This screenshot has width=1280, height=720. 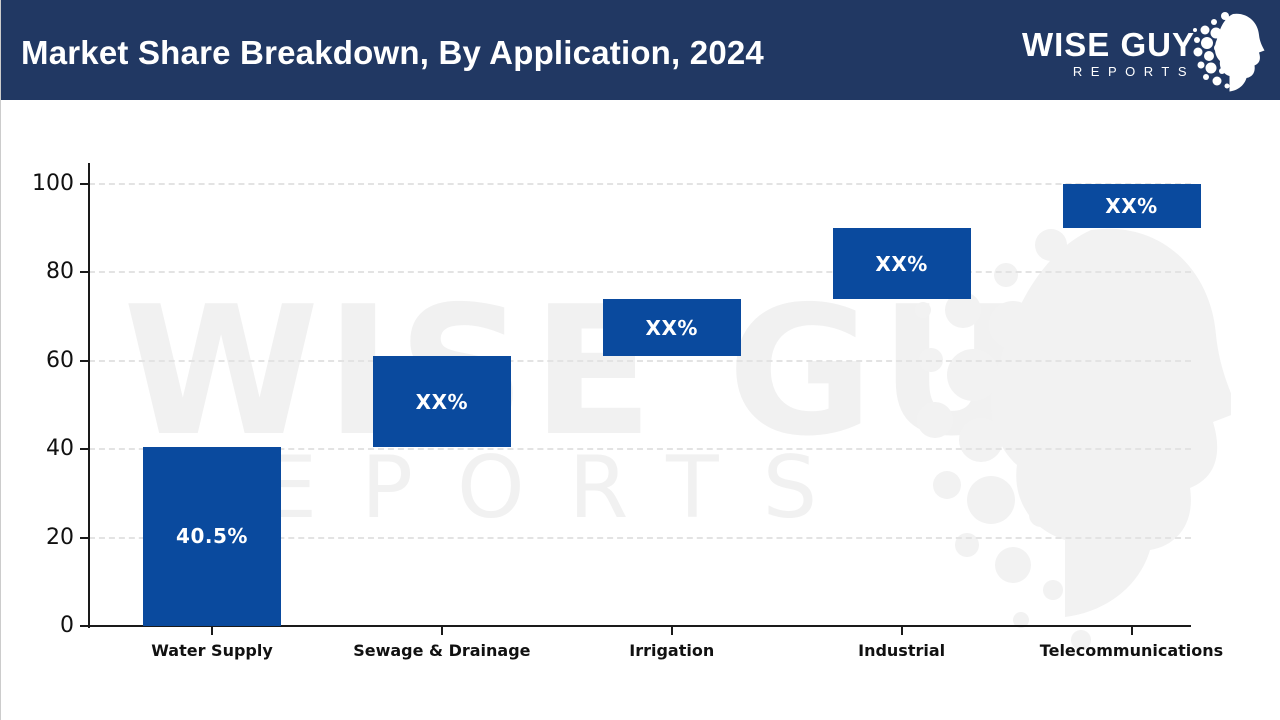 What do you see at coordinates (212, 650) in the screenshot?
I see `x-category-label: Water Supply` at bounding box center [212, 650].